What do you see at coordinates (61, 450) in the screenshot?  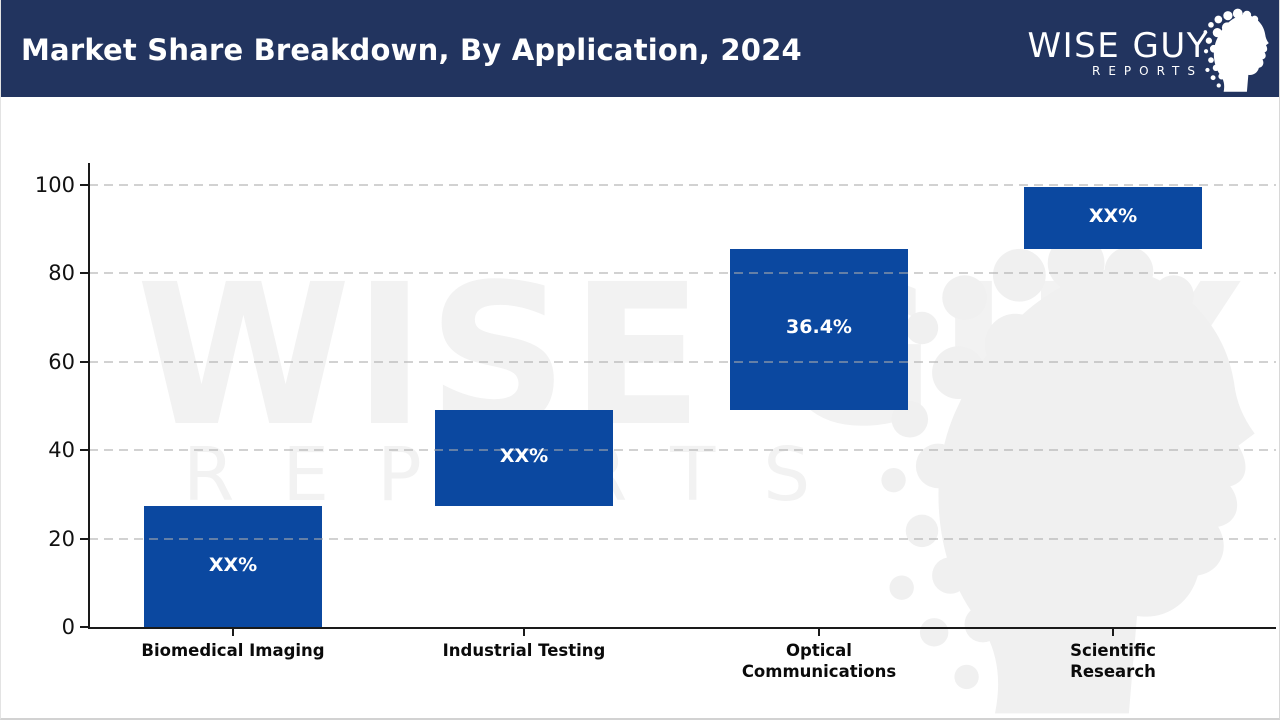 I see `y-axis-tick-label: 40` at bounding box center [61, 450].